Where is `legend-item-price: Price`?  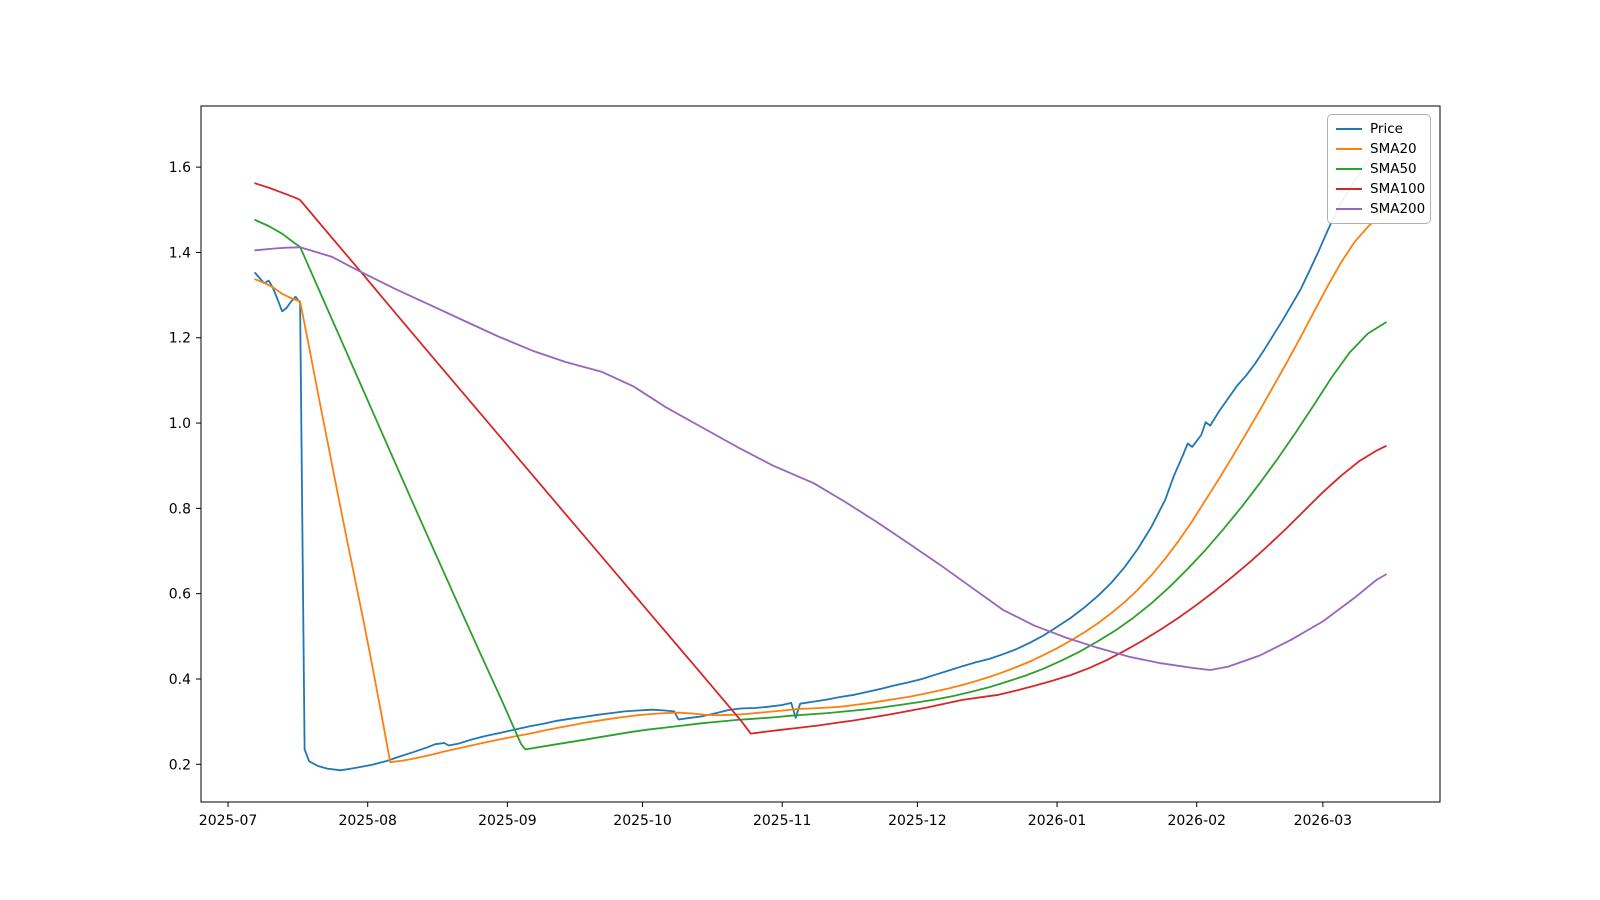 legend-item-price: Price is located at coordinates (1379, 129).